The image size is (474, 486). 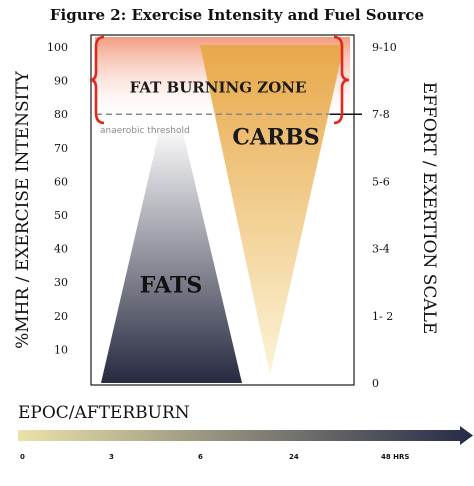 I want to click on y-tick-label: 80, so click(x=61, y=114).